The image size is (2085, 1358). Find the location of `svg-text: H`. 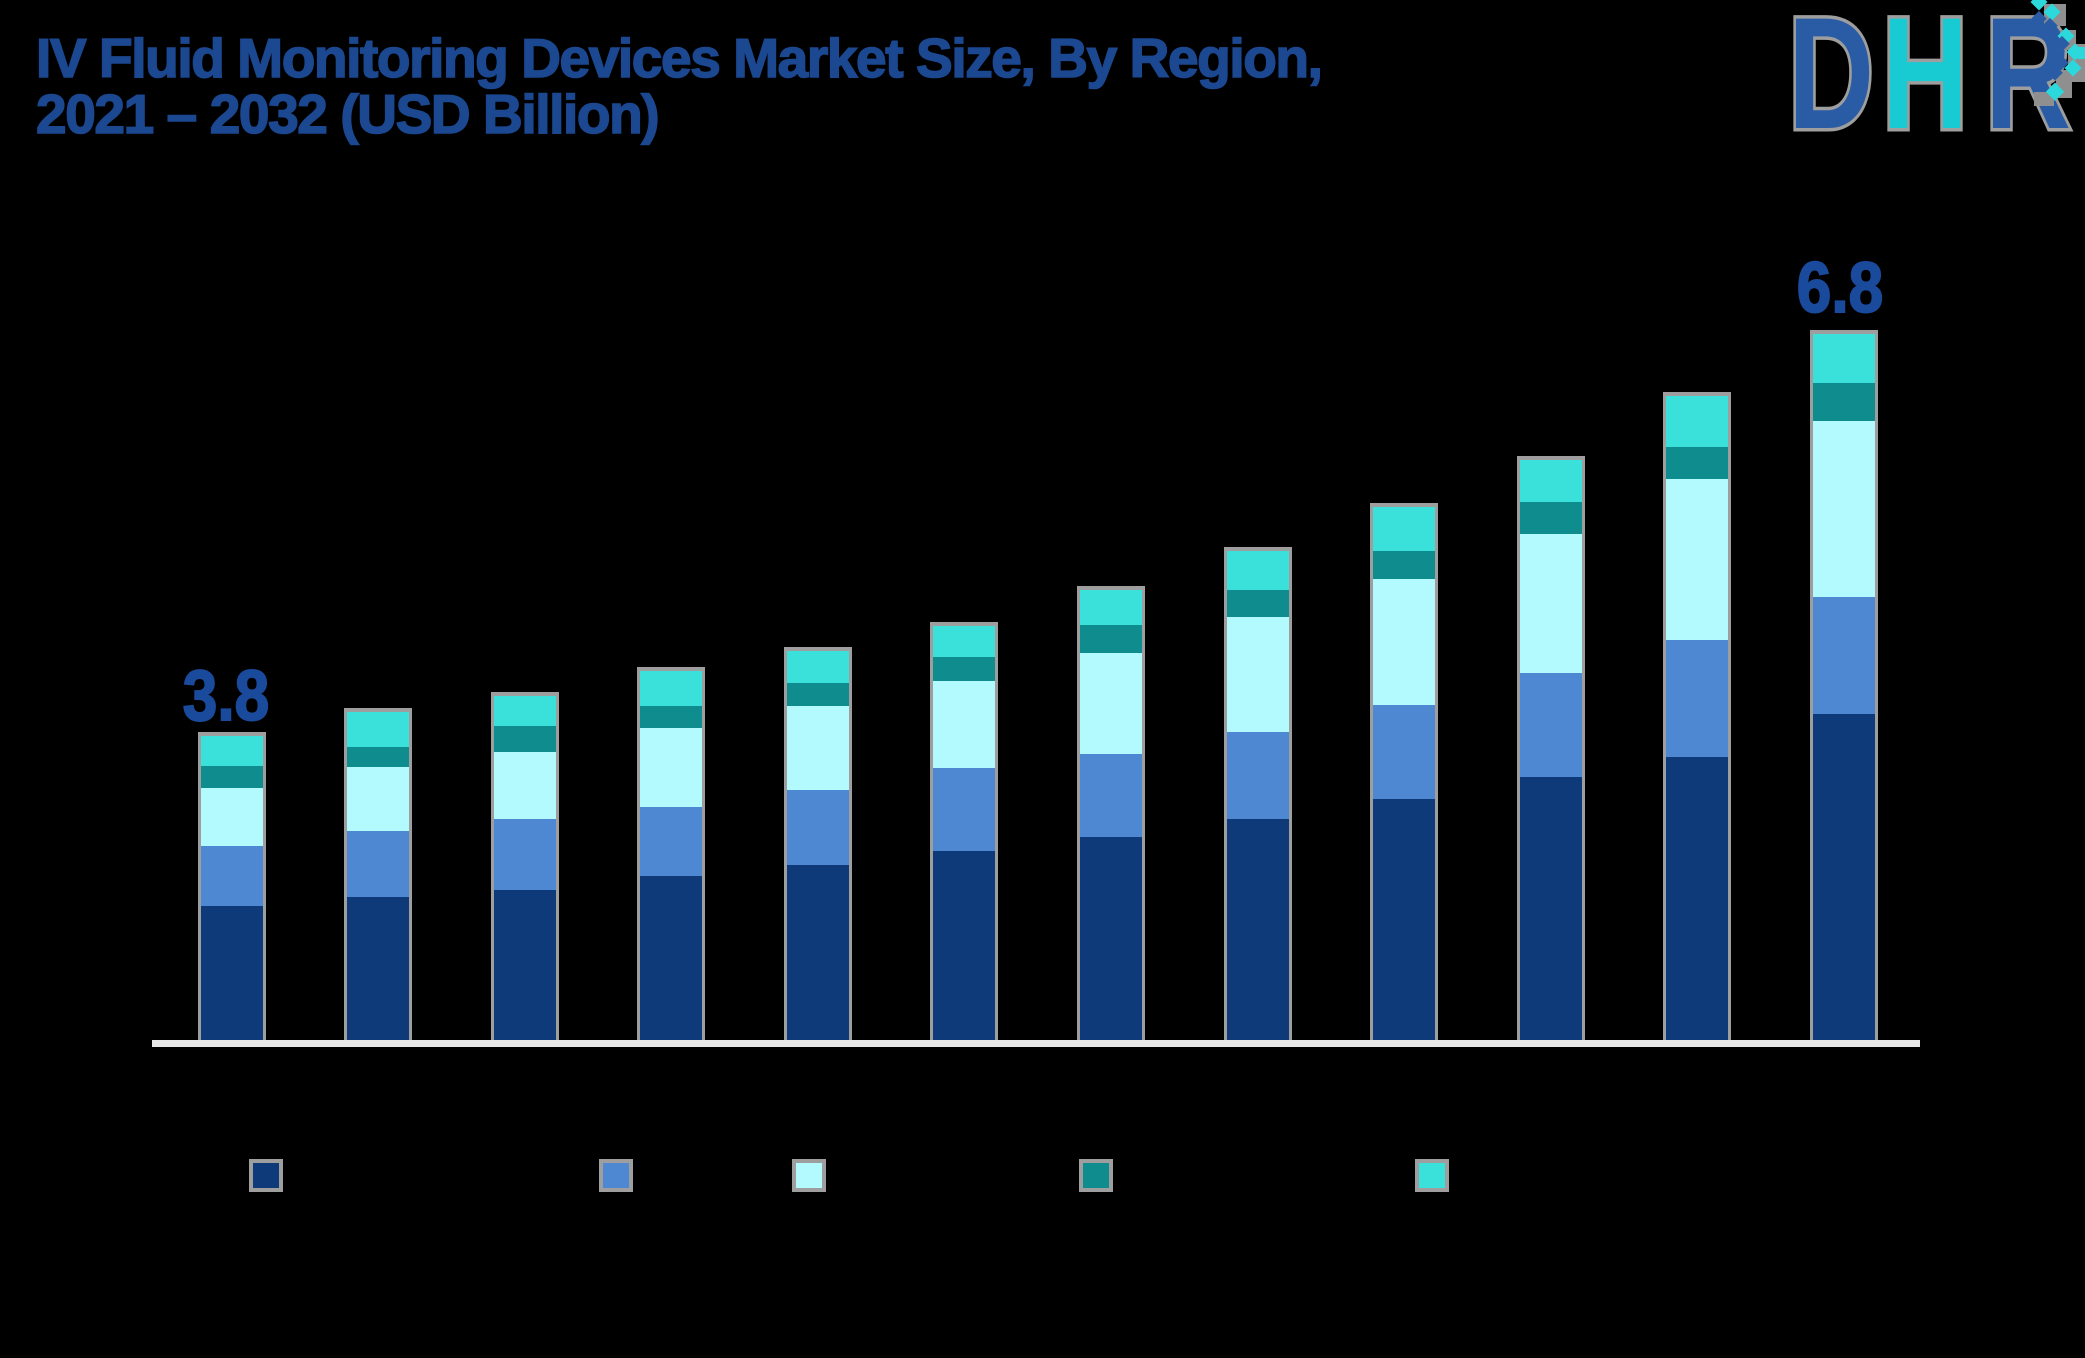

svg-text: H is located at coordinates (1925, 72).